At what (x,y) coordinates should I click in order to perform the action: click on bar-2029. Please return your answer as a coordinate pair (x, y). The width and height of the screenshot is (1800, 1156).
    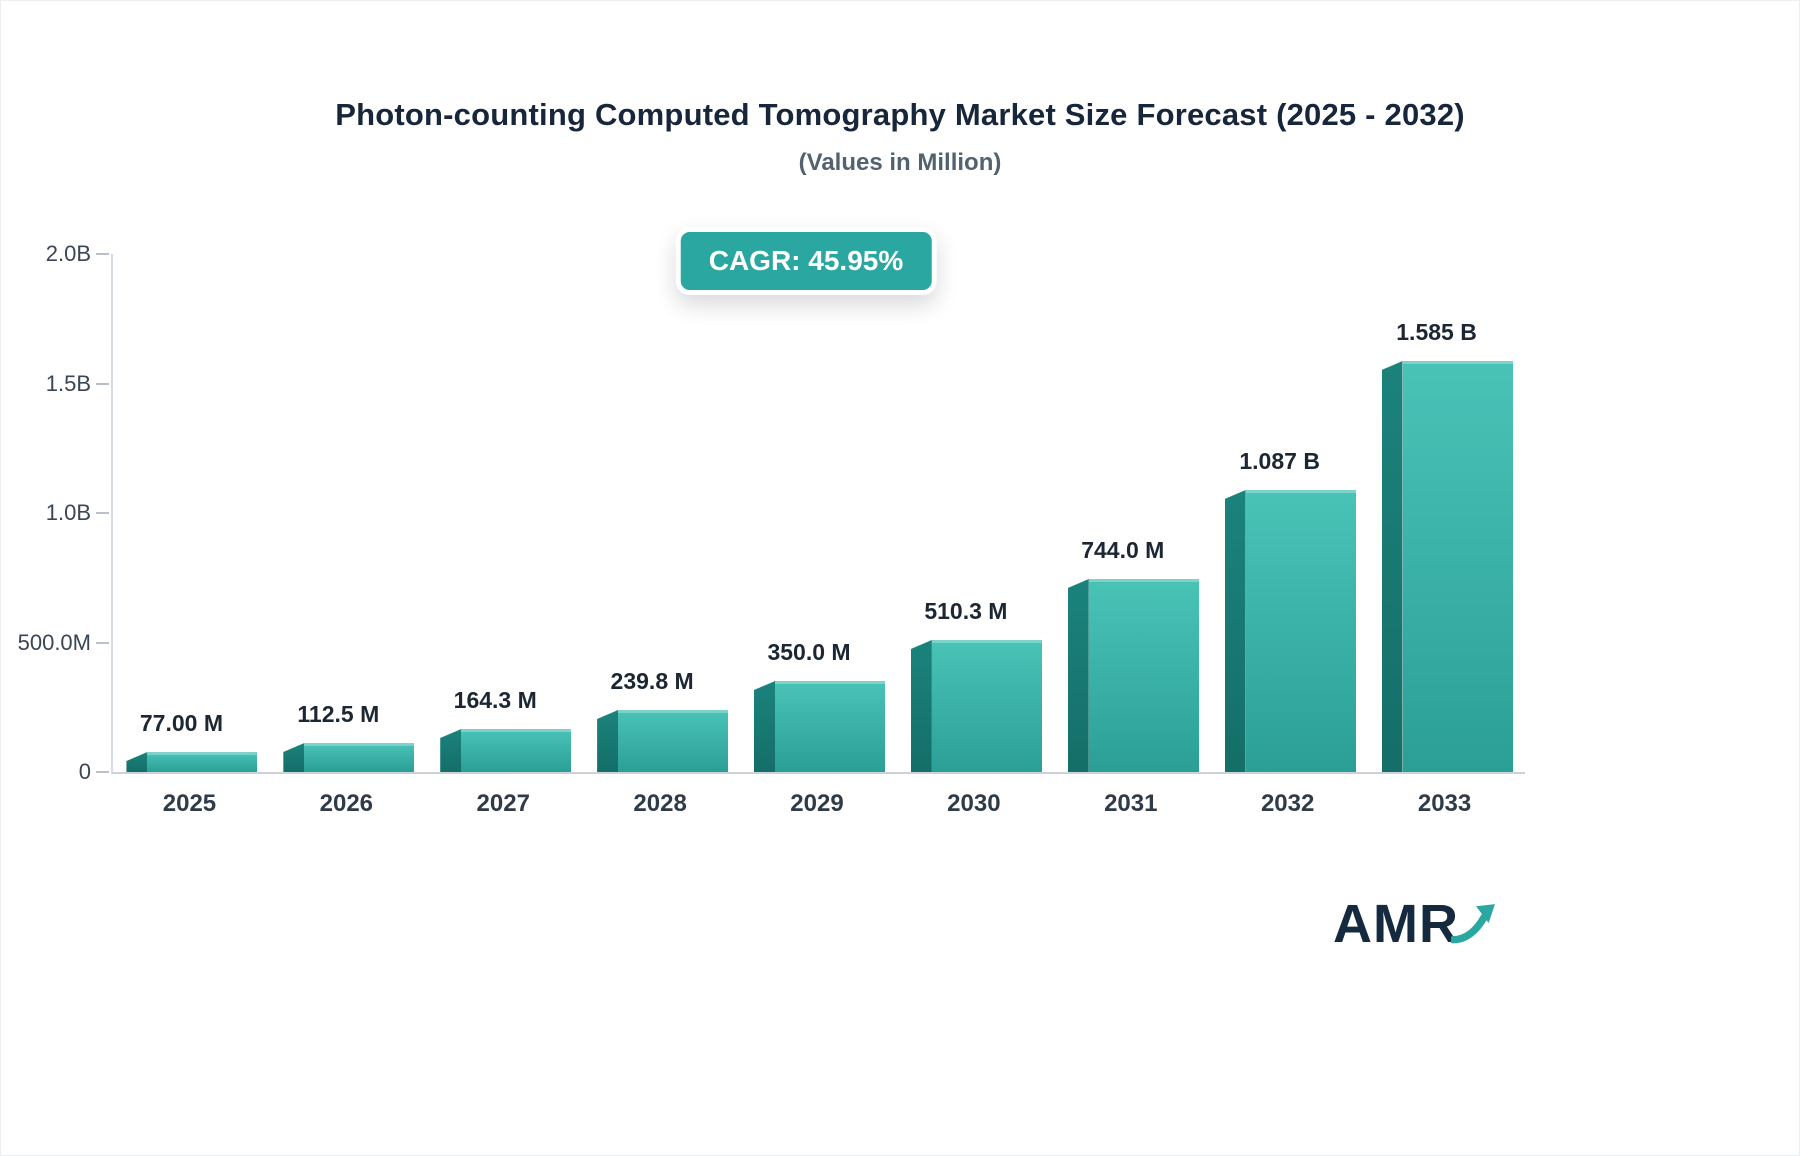
    Looking at the image, I should click on (819, 726).